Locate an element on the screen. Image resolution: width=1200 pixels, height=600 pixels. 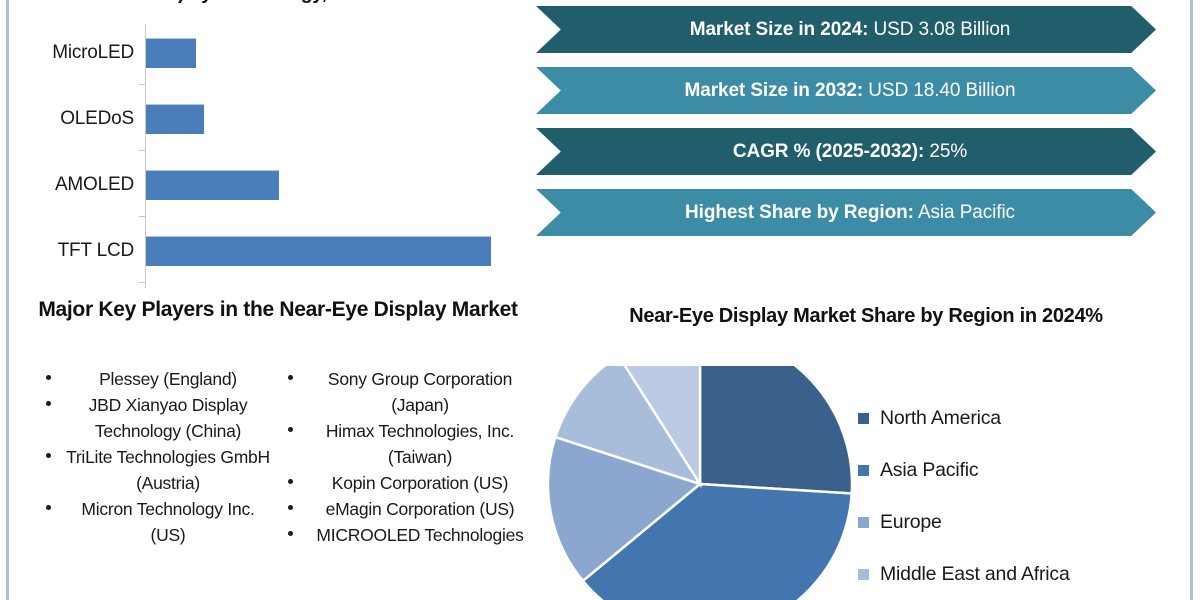
bar-category-label: AMOLED is located at coordinates (94, 184).